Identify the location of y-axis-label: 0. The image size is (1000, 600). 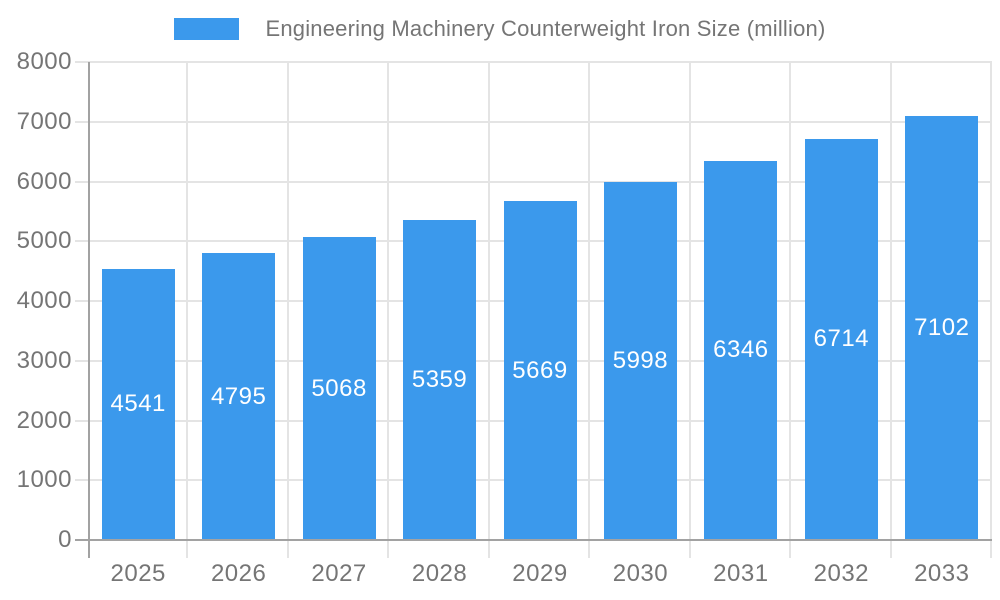
(65, 539).